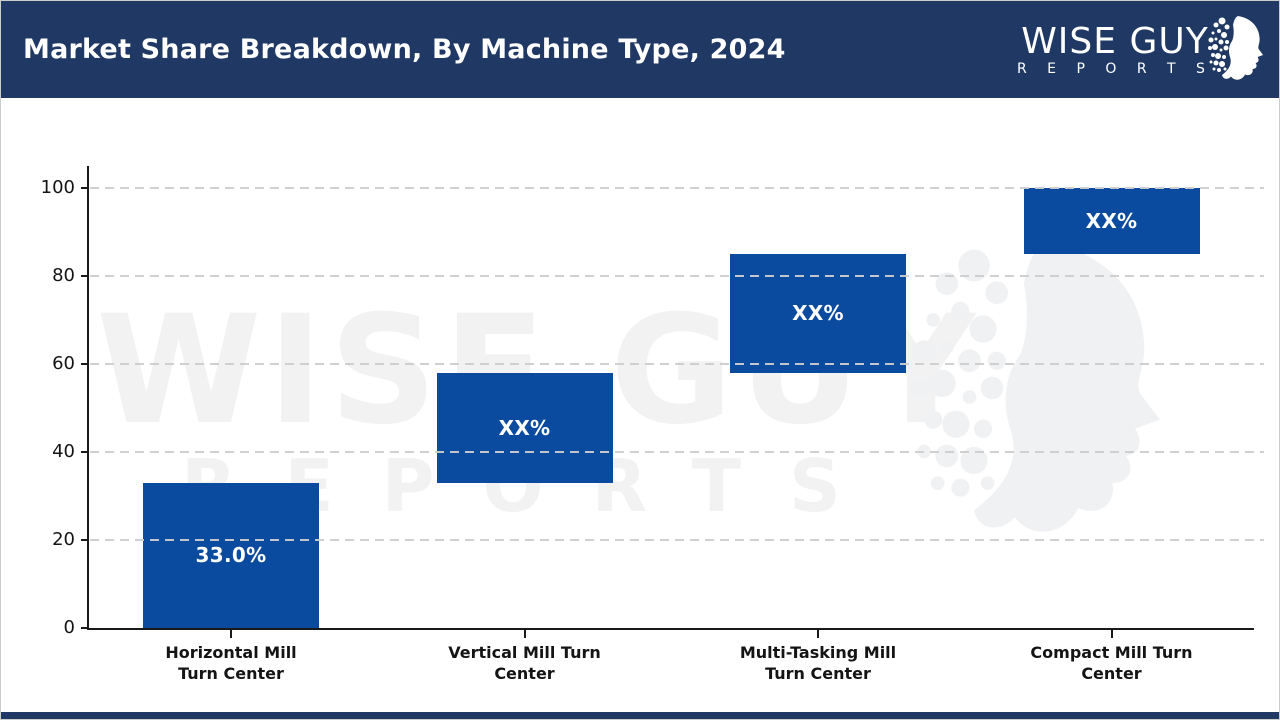 Image resolution: width=1280 pixels, height=720 pixels. I want to click on x-category-label: Horizontal Mill Turn Center, so click(231, 663).